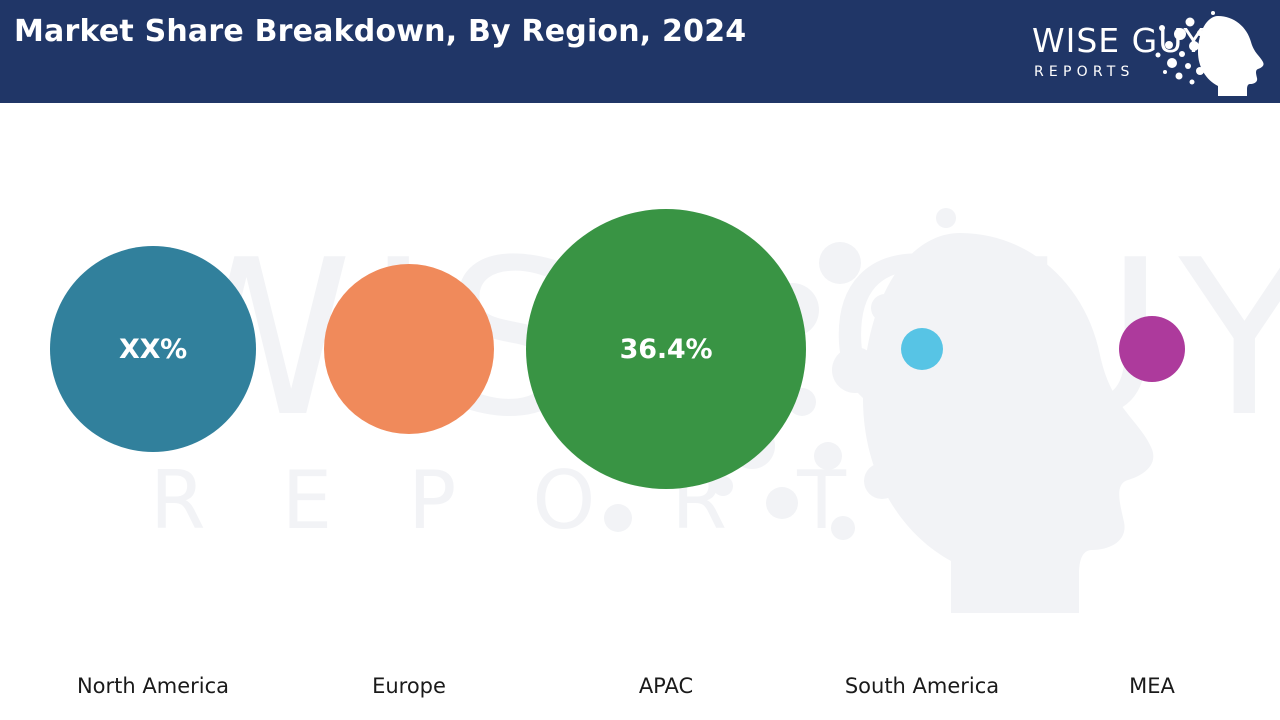  Describe the element at coordinates (380, 31) in the screenshot. I see `page-title: Market Share Breakdown, By Region, 2024` at that location.